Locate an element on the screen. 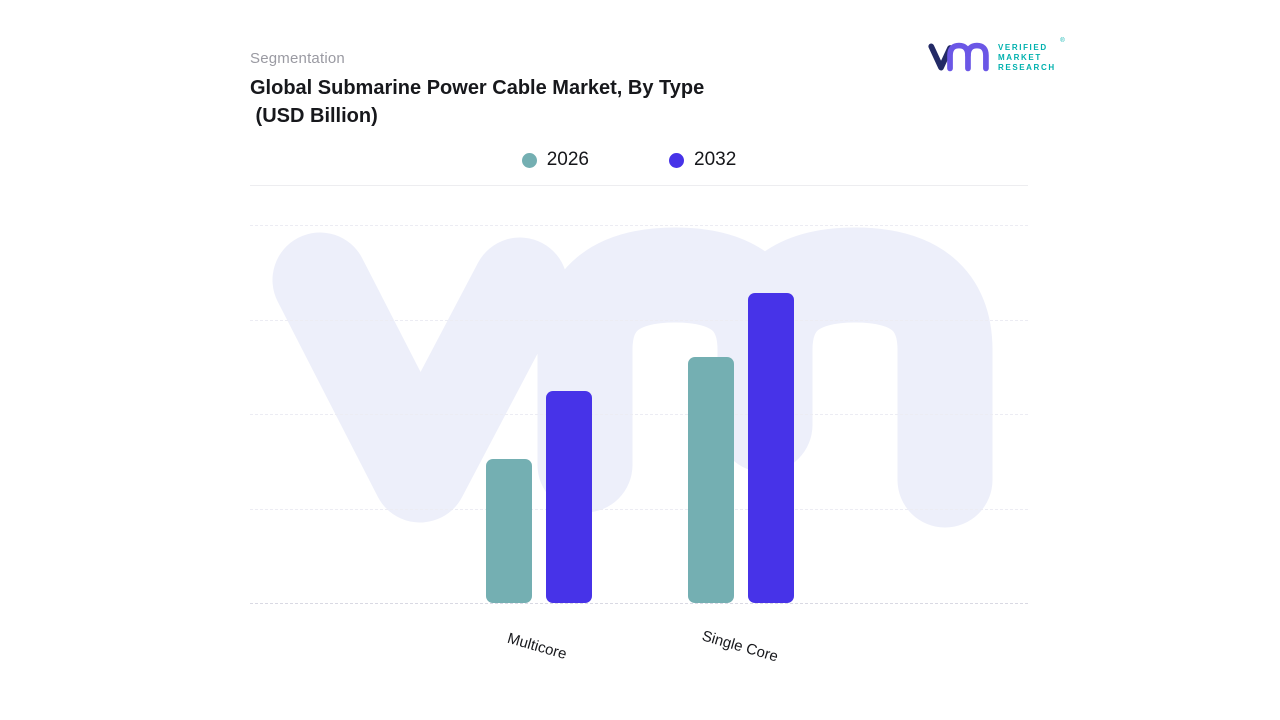  legend-label-2032: 2032 is located at coordinates (715, 159).